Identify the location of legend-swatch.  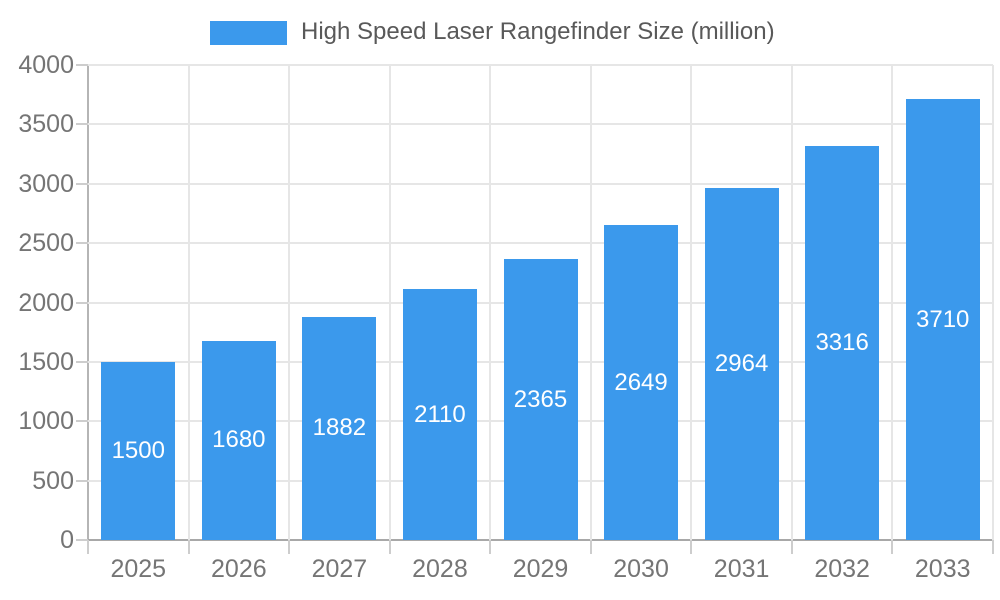
(248, 33).